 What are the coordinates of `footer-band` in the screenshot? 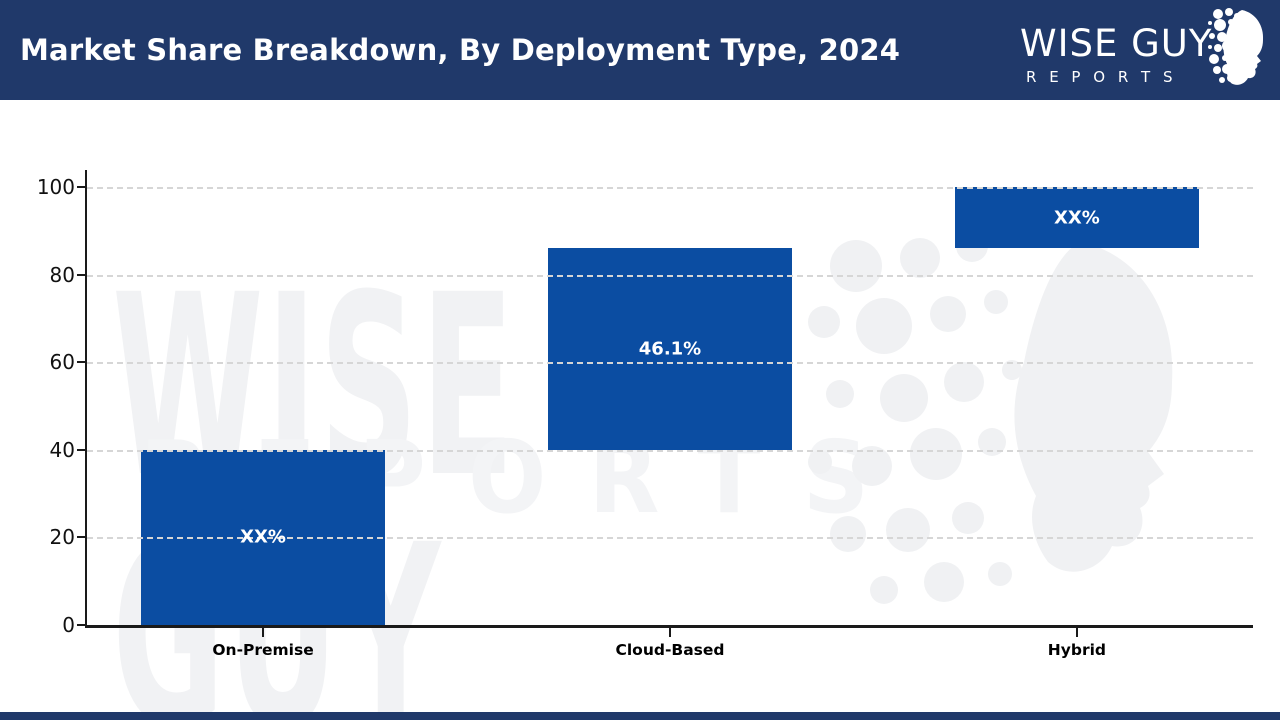 It's located at (640, 716).